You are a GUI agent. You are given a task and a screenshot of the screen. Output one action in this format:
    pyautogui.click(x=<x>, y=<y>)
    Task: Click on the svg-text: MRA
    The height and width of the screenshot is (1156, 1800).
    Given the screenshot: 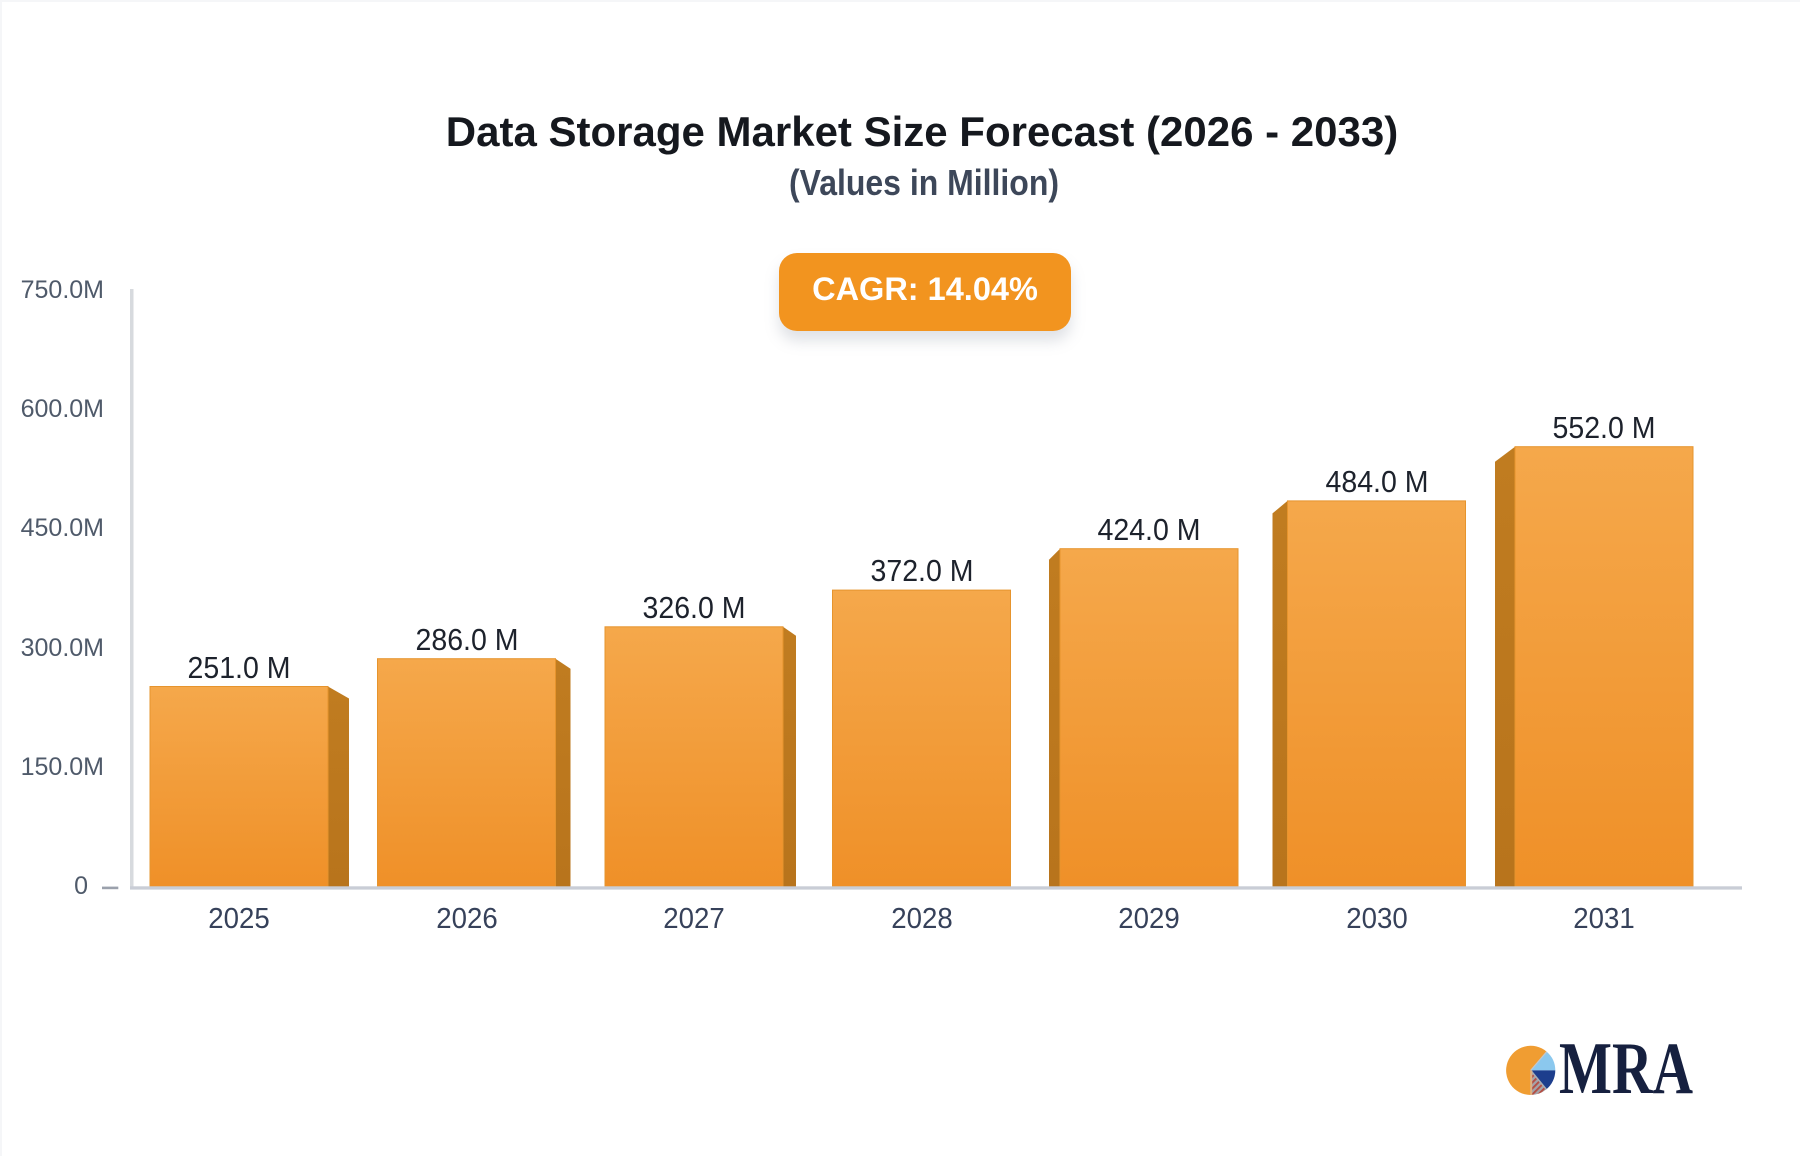 What is the action you would take?
    pyautogui.click(x=1626, y=1069)
    